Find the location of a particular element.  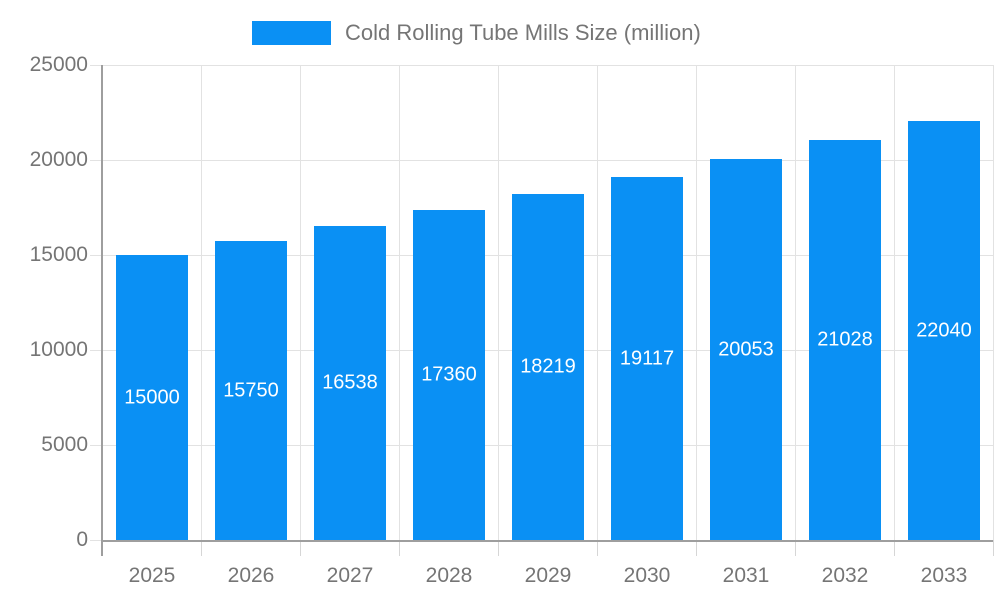

bar-value-label: 15750 is located at coordinates (251, 390).